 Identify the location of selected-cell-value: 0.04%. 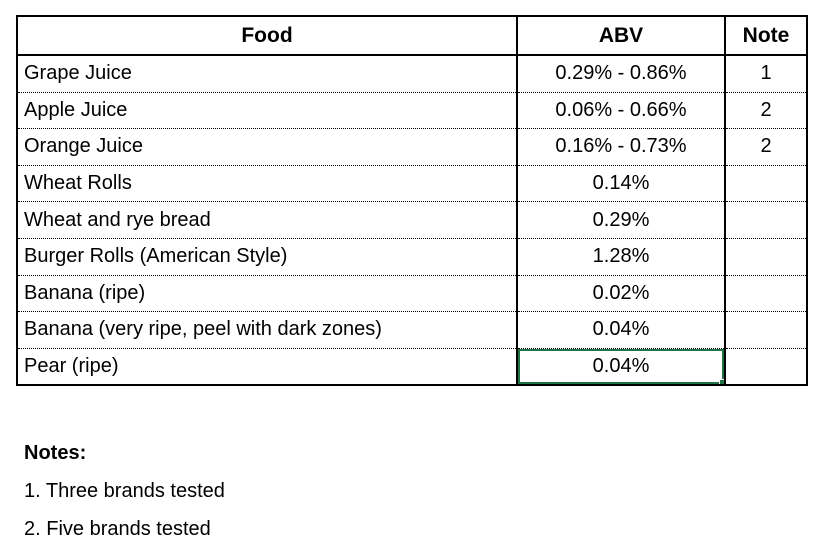
(621, 366).